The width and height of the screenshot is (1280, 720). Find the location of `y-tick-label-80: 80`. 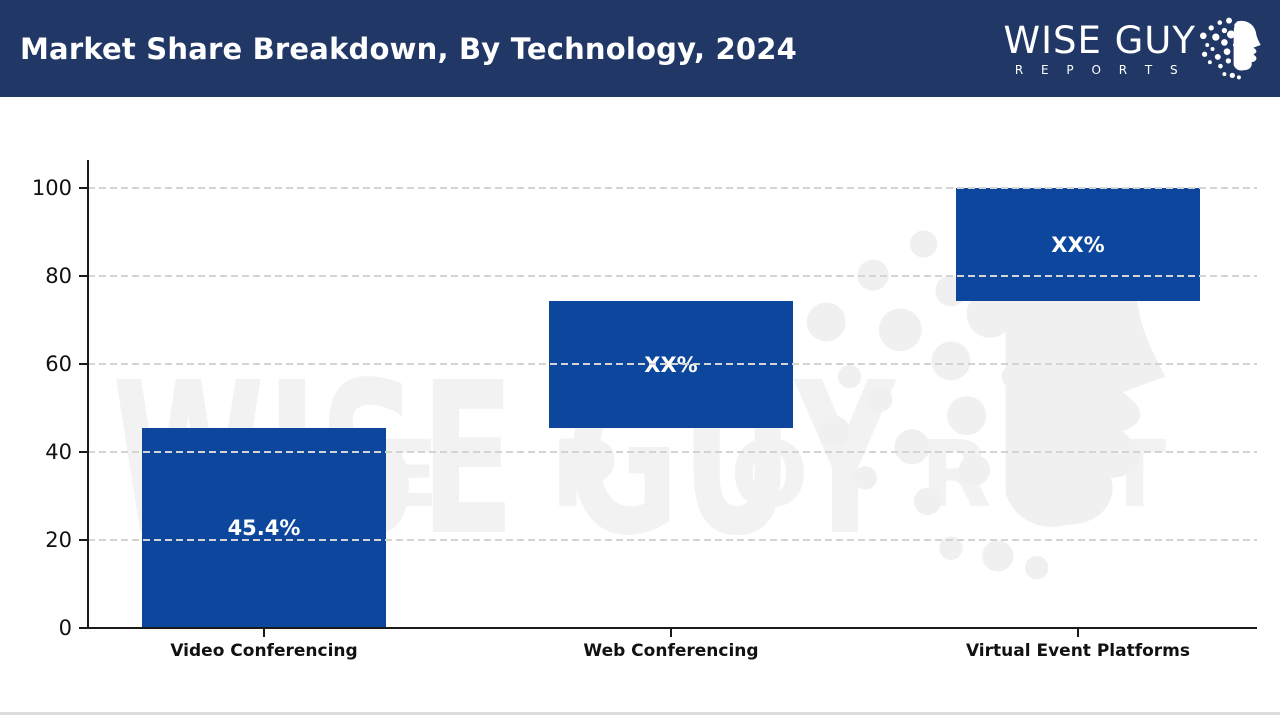

y-tick-label-80: 80 is located at coordinates (58, 276).